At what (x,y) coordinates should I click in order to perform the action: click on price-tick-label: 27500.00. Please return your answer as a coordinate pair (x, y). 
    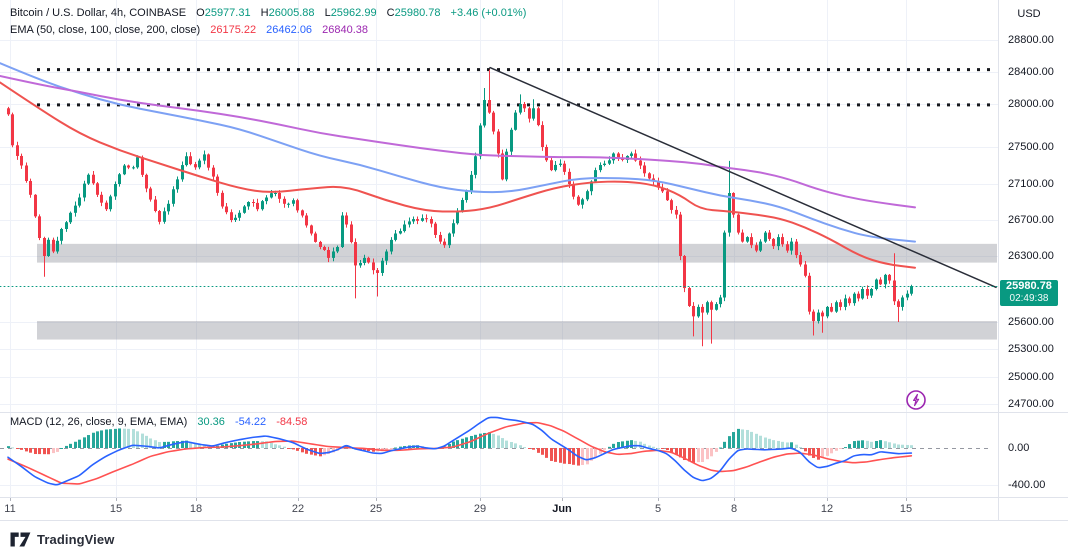
    Looking at the image, I should click on (1031, 147).